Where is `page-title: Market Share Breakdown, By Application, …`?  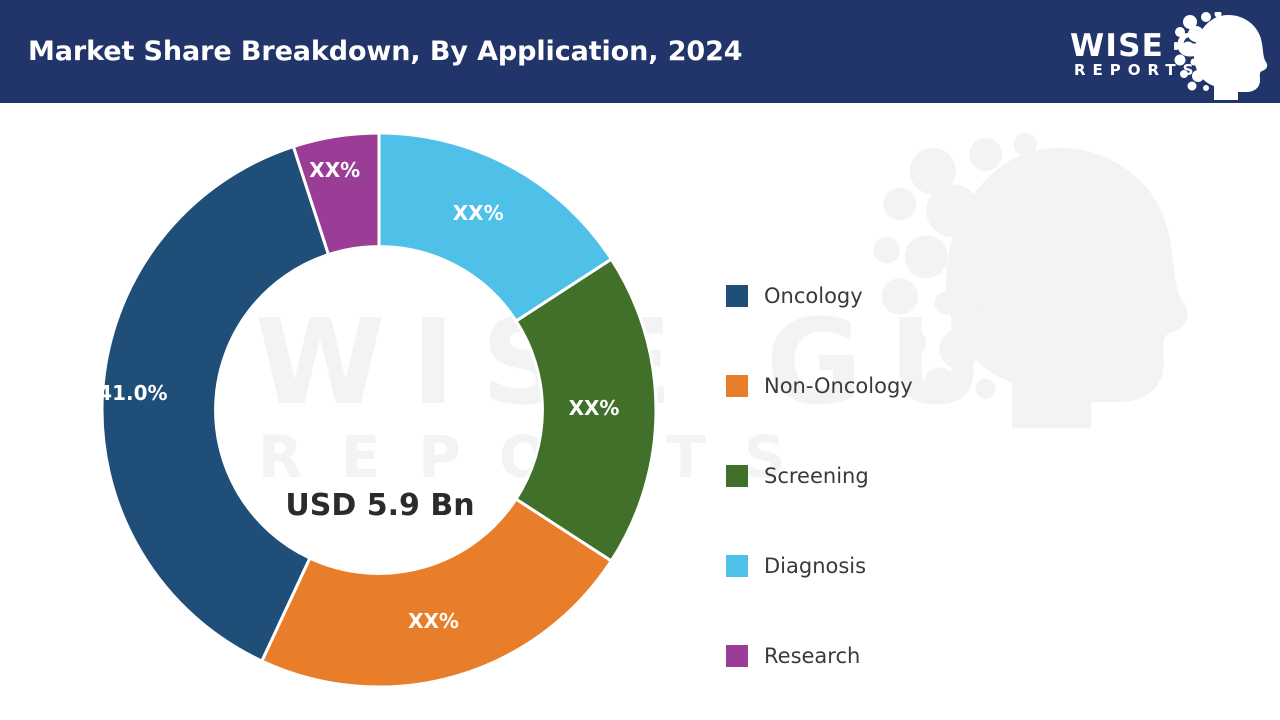 page-title: Market Share Breakdown, By Application, … is located at coordinates (385, 51).